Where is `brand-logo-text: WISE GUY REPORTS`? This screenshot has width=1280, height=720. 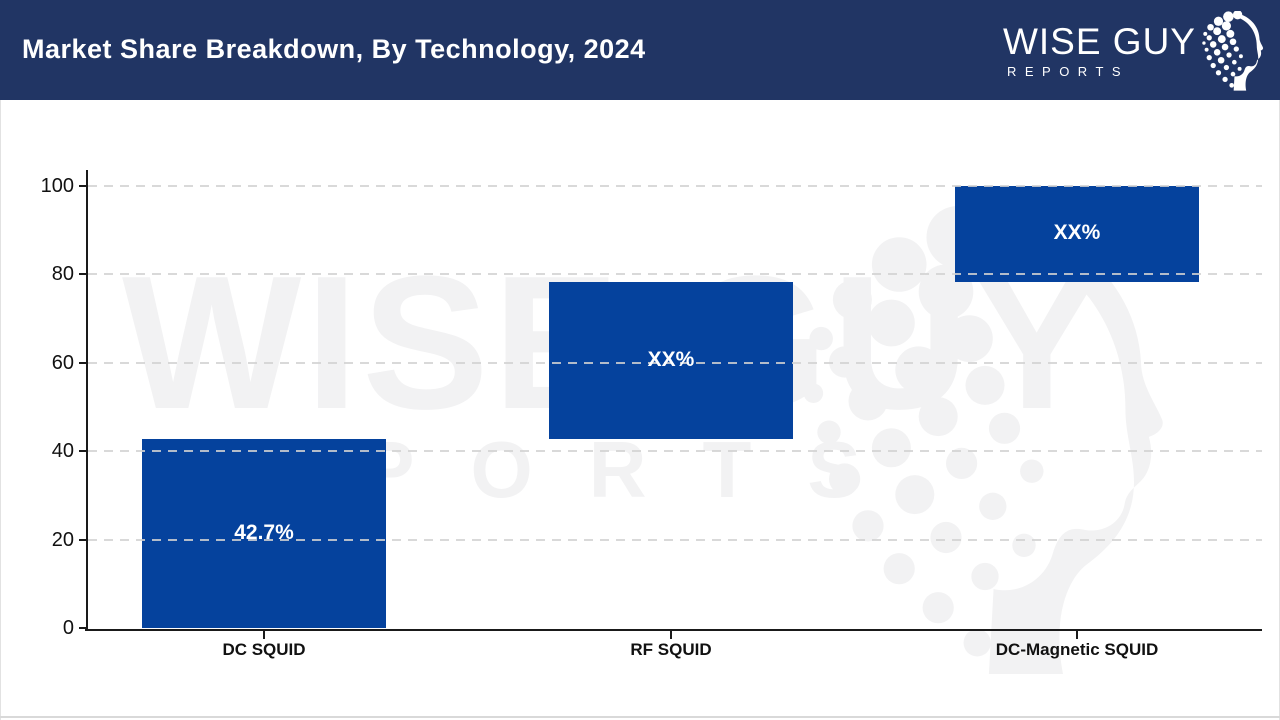 brand-logo-text: WISE GUY REPORTS is located at coordinates (1099, 51).